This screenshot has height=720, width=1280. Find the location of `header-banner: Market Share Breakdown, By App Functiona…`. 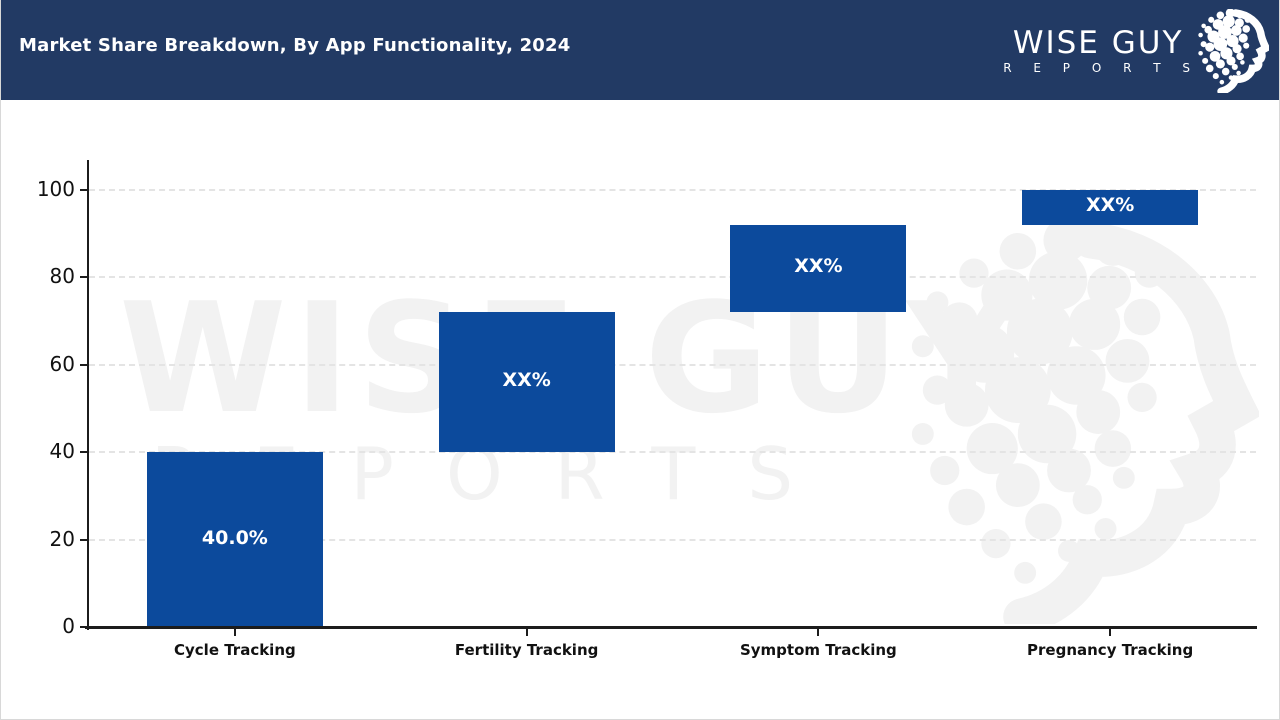

header-banner: Market Share Breakdown, By App Functiona… is located at coordinates (640, 50).